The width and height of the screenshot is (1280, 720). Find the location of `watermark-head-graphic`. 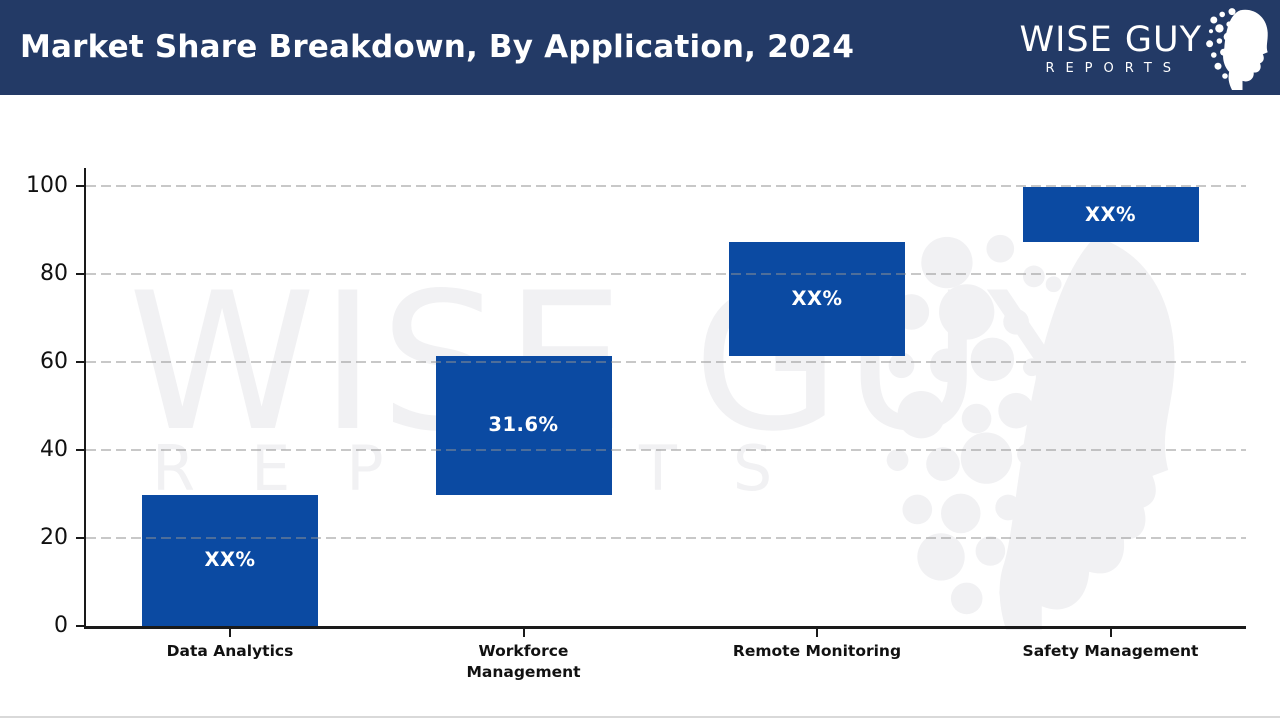

watermark-head-graphic is located at coordinates (1030, 432).